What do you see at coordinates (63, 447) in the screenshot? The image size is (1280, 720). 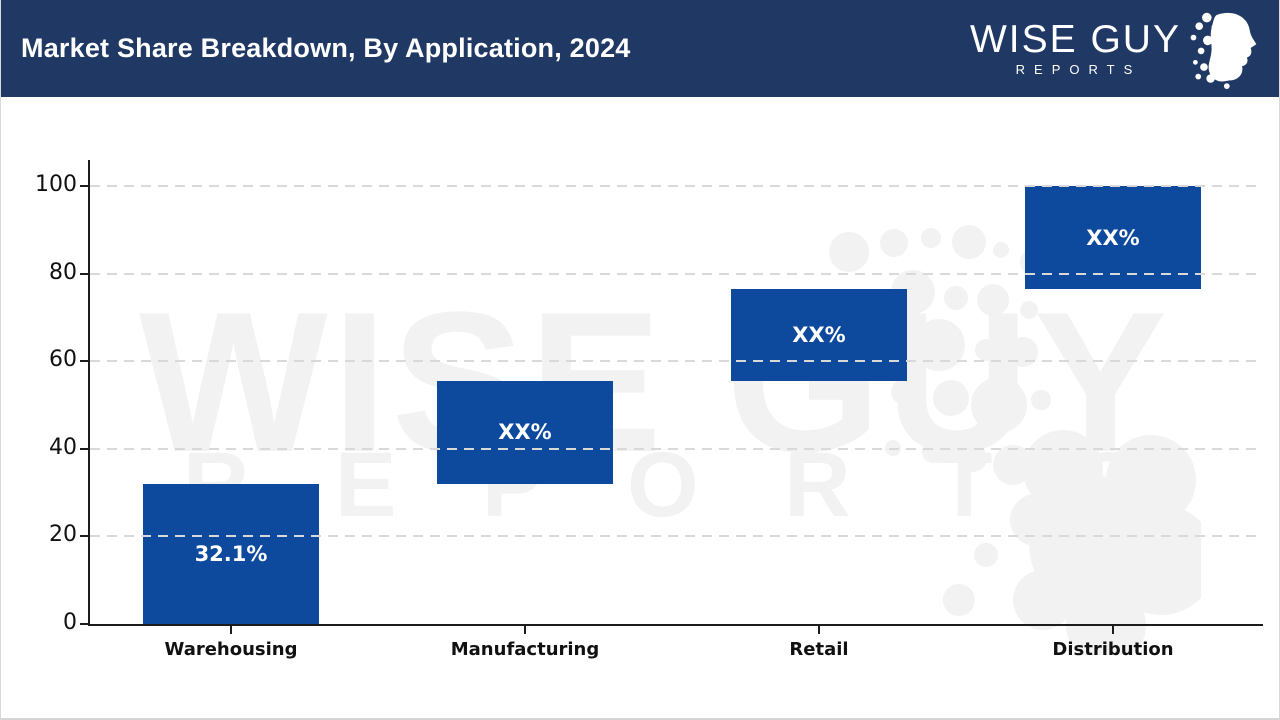 I see `y-tick-label: 40` at bounding box center [63, 447].